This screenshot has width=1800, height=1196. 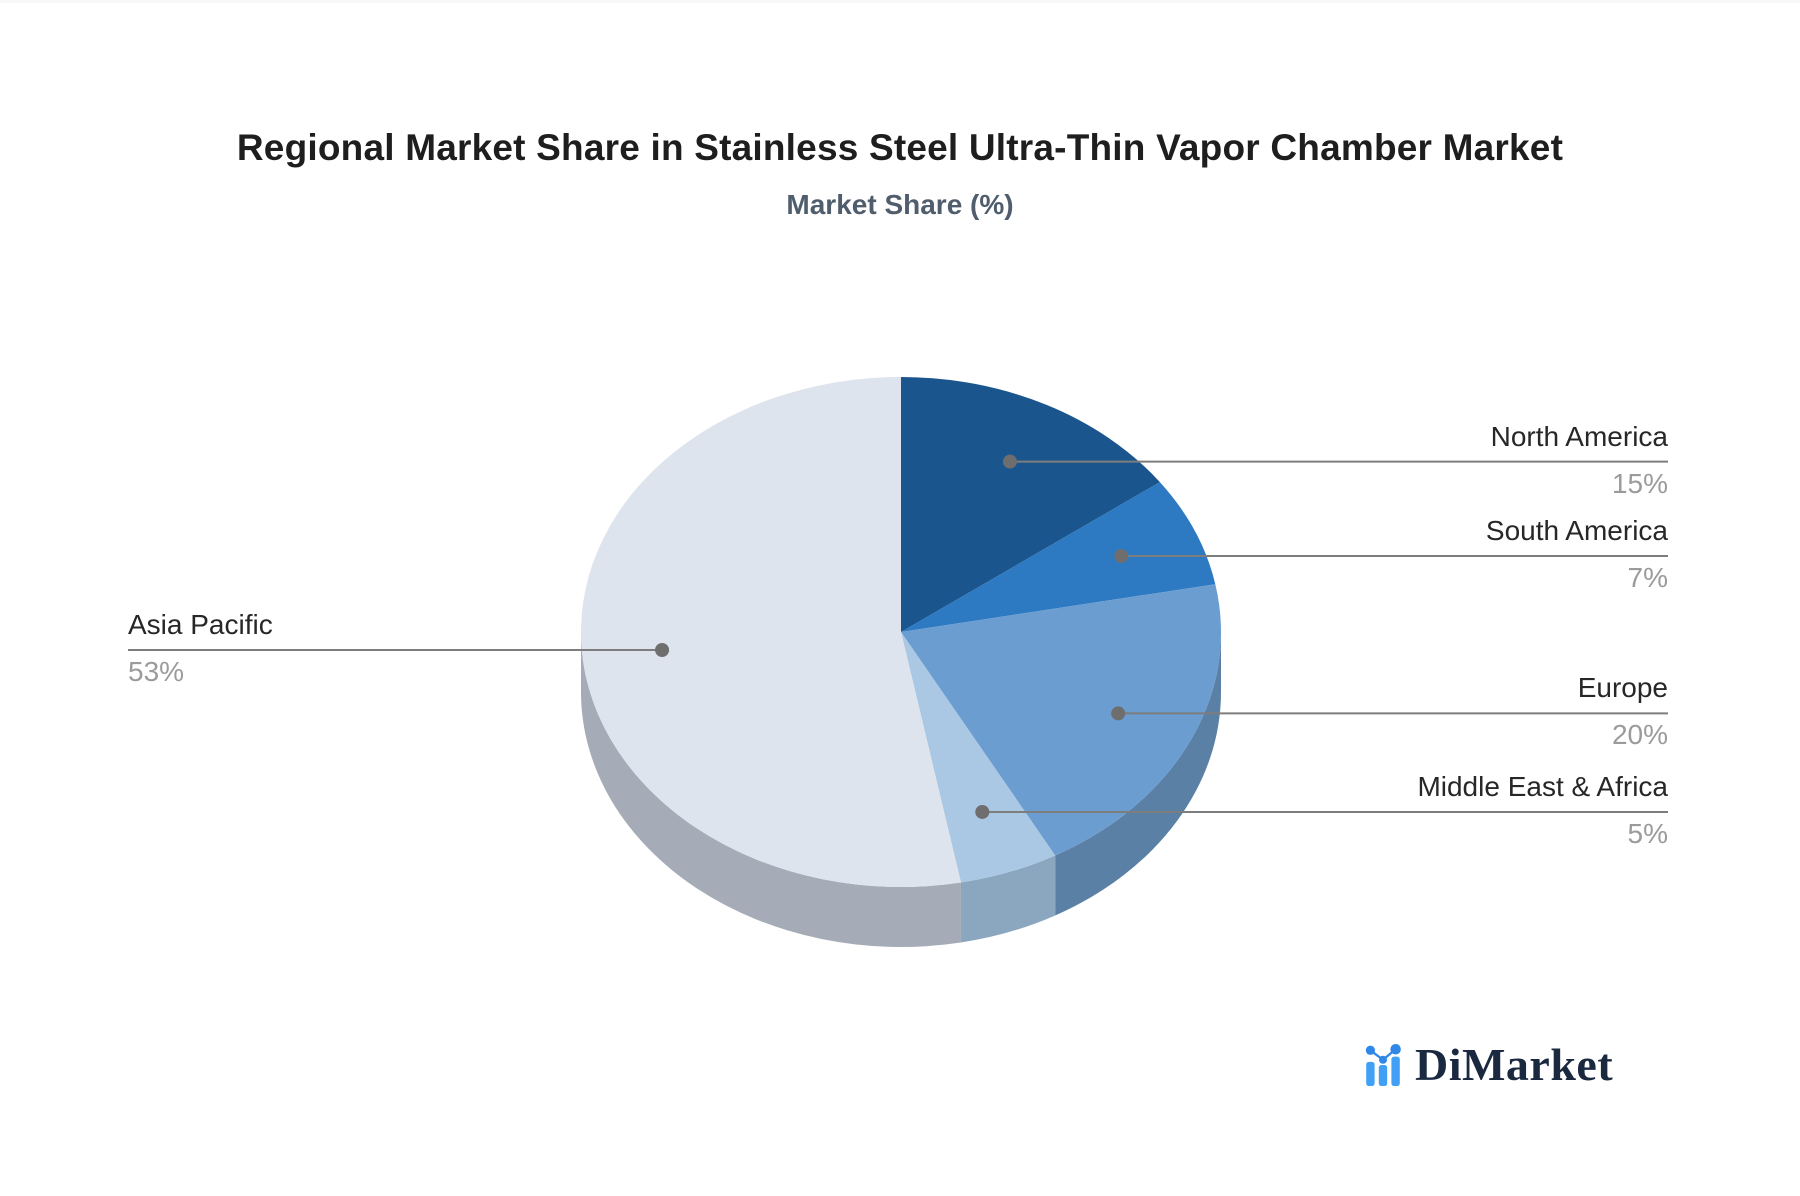 I want to click on leader-dot-europe, so click(x=1118, y=713).